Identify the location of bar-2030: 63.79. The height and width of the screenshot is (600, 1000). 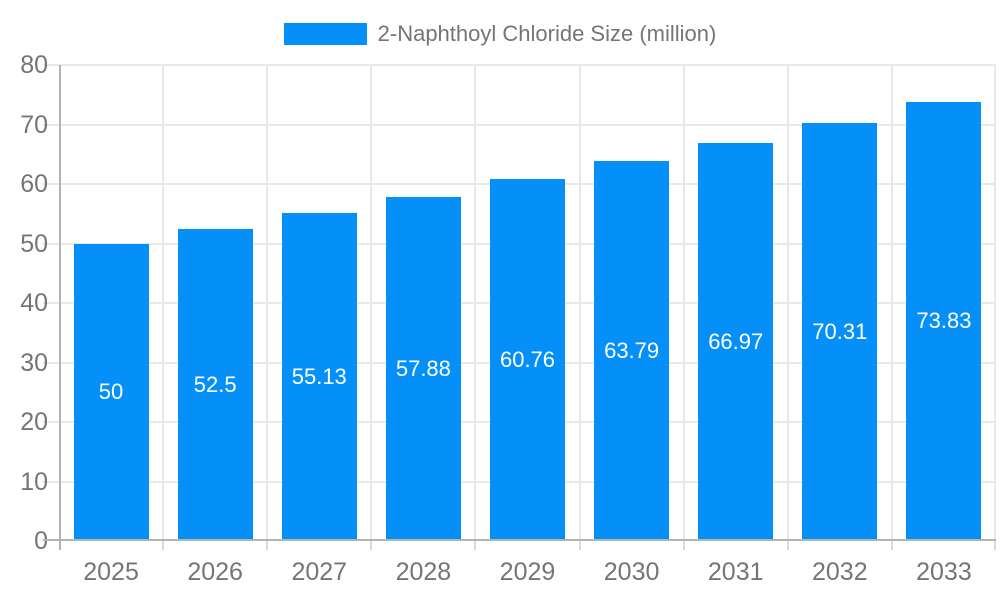
(632, 351).